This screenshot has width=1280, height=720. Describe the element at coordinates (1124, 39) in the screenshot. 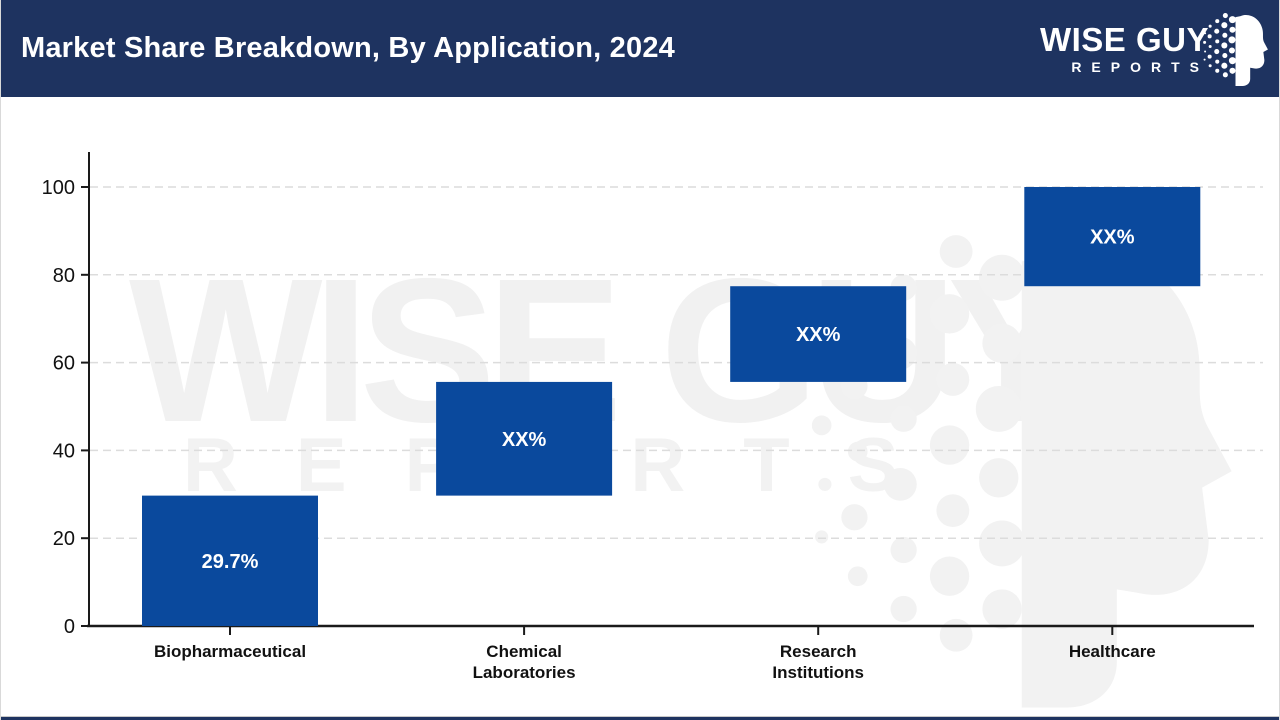

I see `logo-brand-name: WISE GUY` at that location.